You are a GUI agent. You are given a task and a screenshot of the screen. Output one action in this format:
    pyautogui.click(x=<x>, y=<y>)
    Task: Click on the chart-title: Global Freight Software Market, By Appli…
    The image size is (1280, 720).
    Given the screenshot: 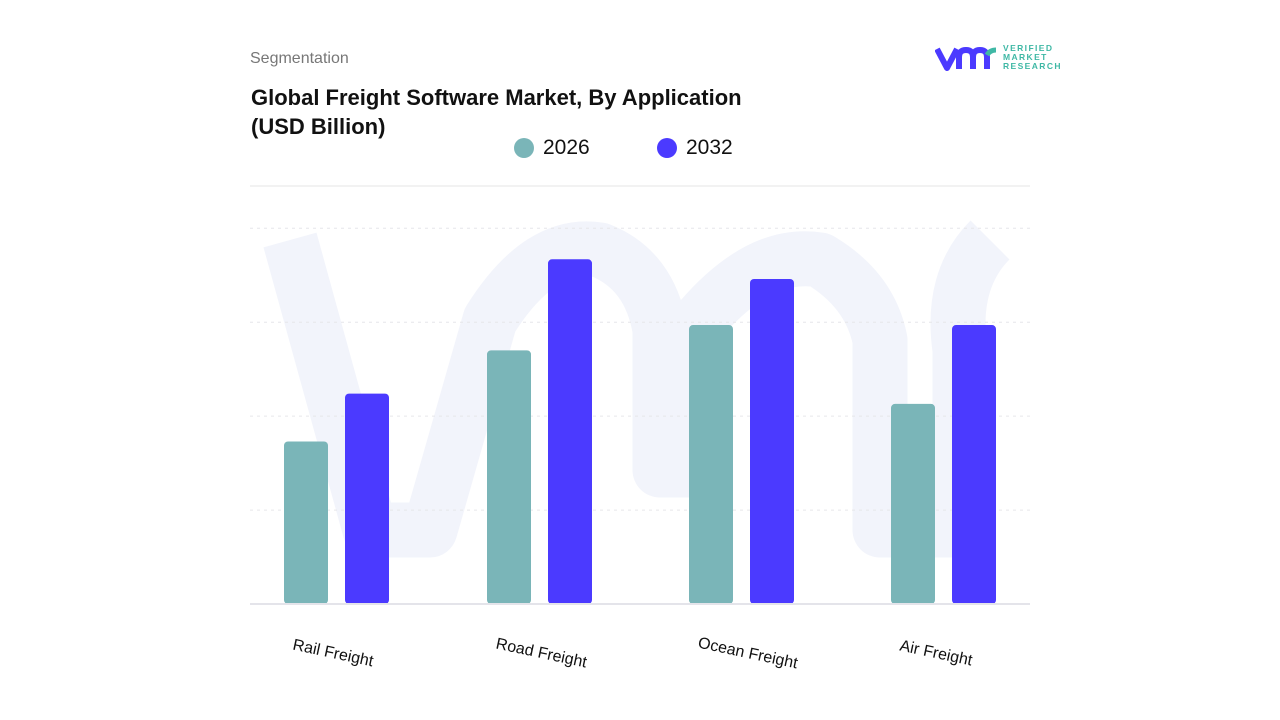 What is the action you would take?
    pyautogui.click(x=551, y=112)
    